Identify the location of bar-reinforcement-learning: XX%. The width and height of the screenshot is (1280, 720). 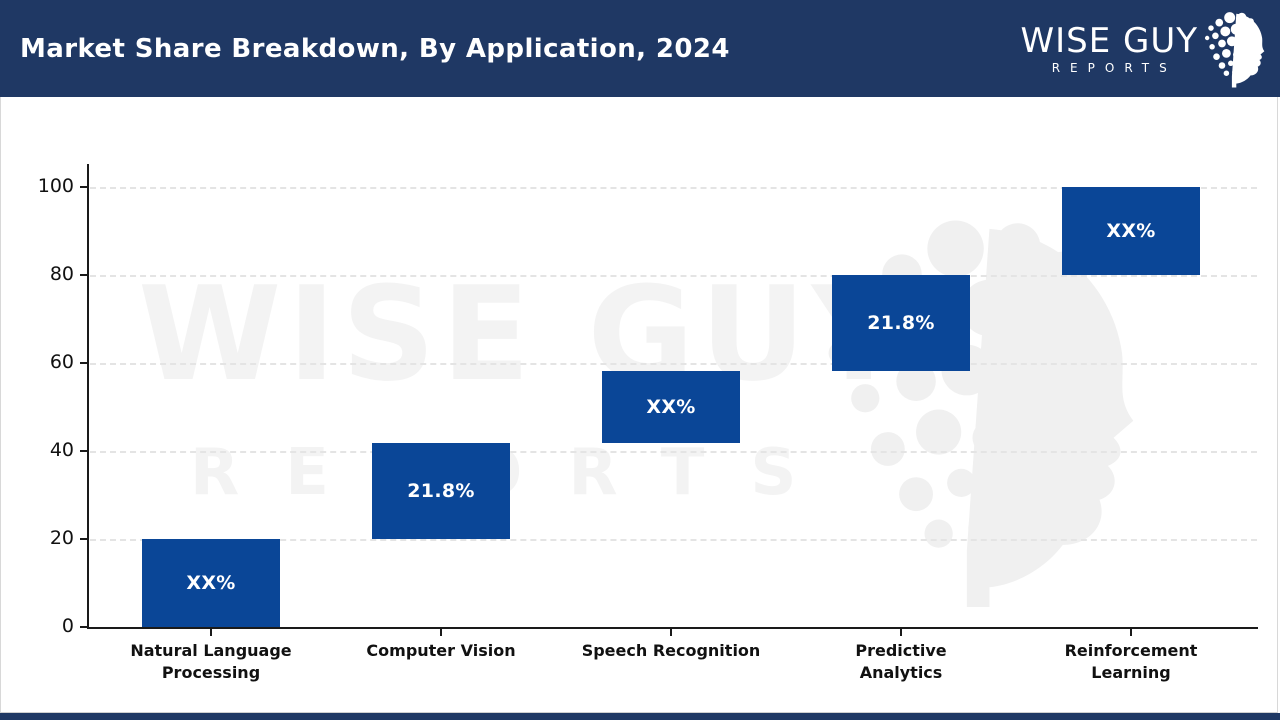
(1131, 231).